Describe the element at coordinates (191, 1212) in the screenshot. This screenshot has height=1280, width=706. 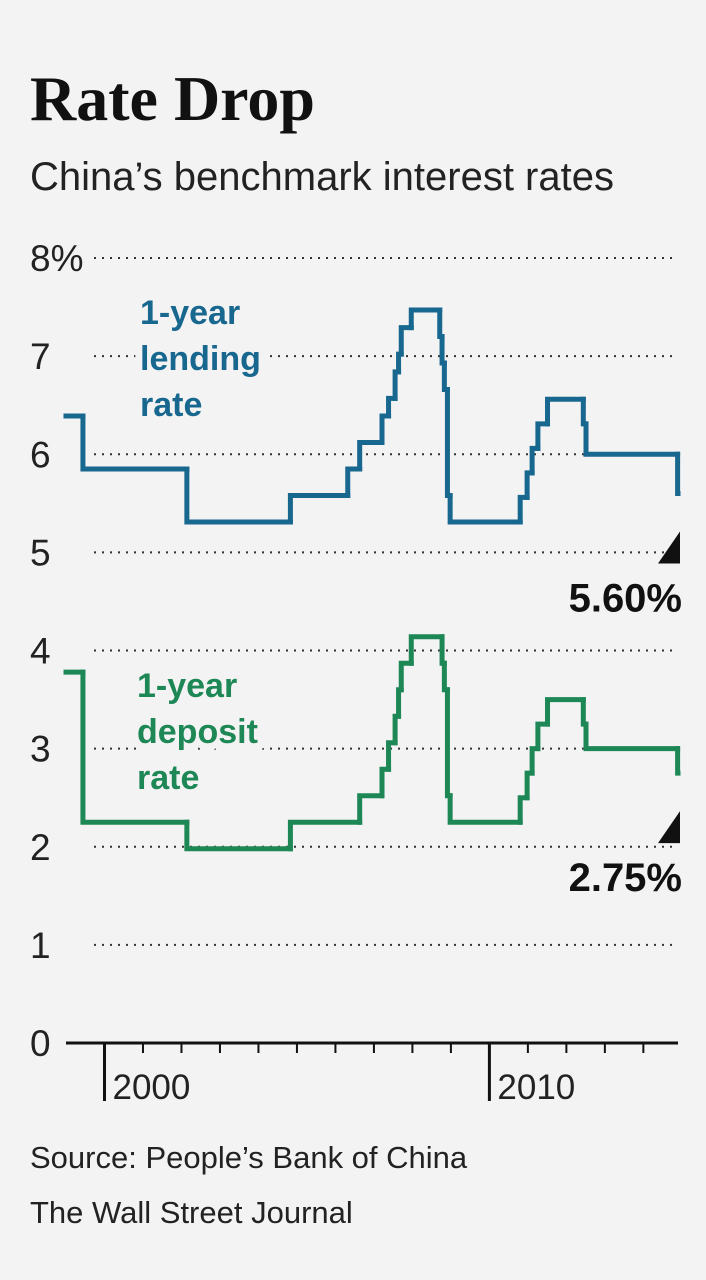
I see `credit: The Wall Street Journal` at that location.